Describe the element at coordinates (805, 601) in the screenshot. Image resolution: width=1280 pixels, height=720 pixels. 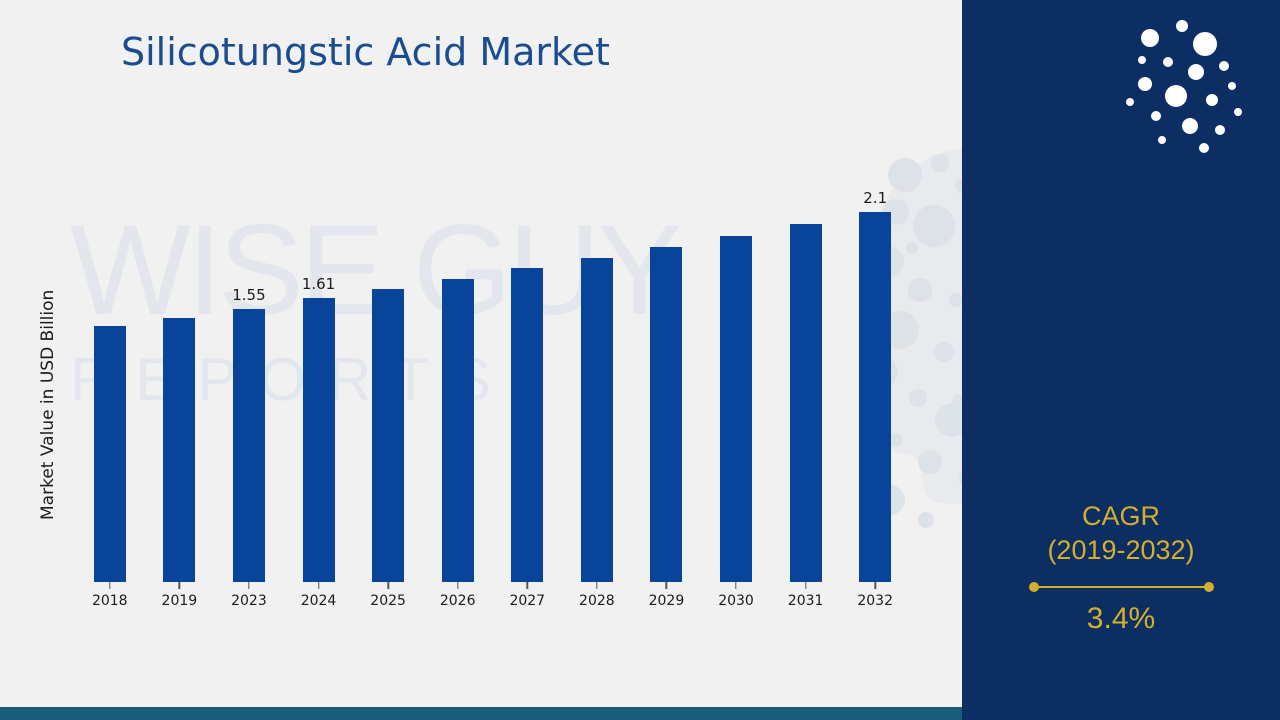
I see `x-axis-label: 2031` at that location.